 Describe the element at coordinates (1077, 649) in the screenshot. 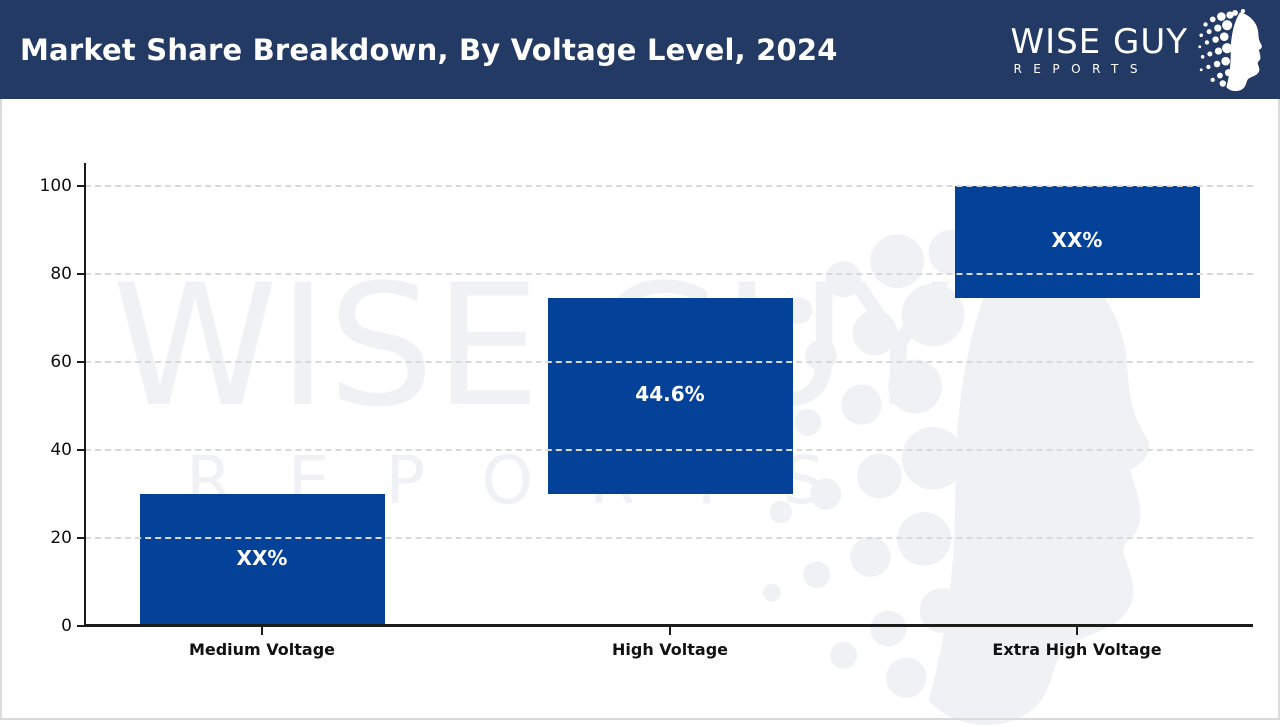

I see `x-category-label: Extra High Voltage` at that location.